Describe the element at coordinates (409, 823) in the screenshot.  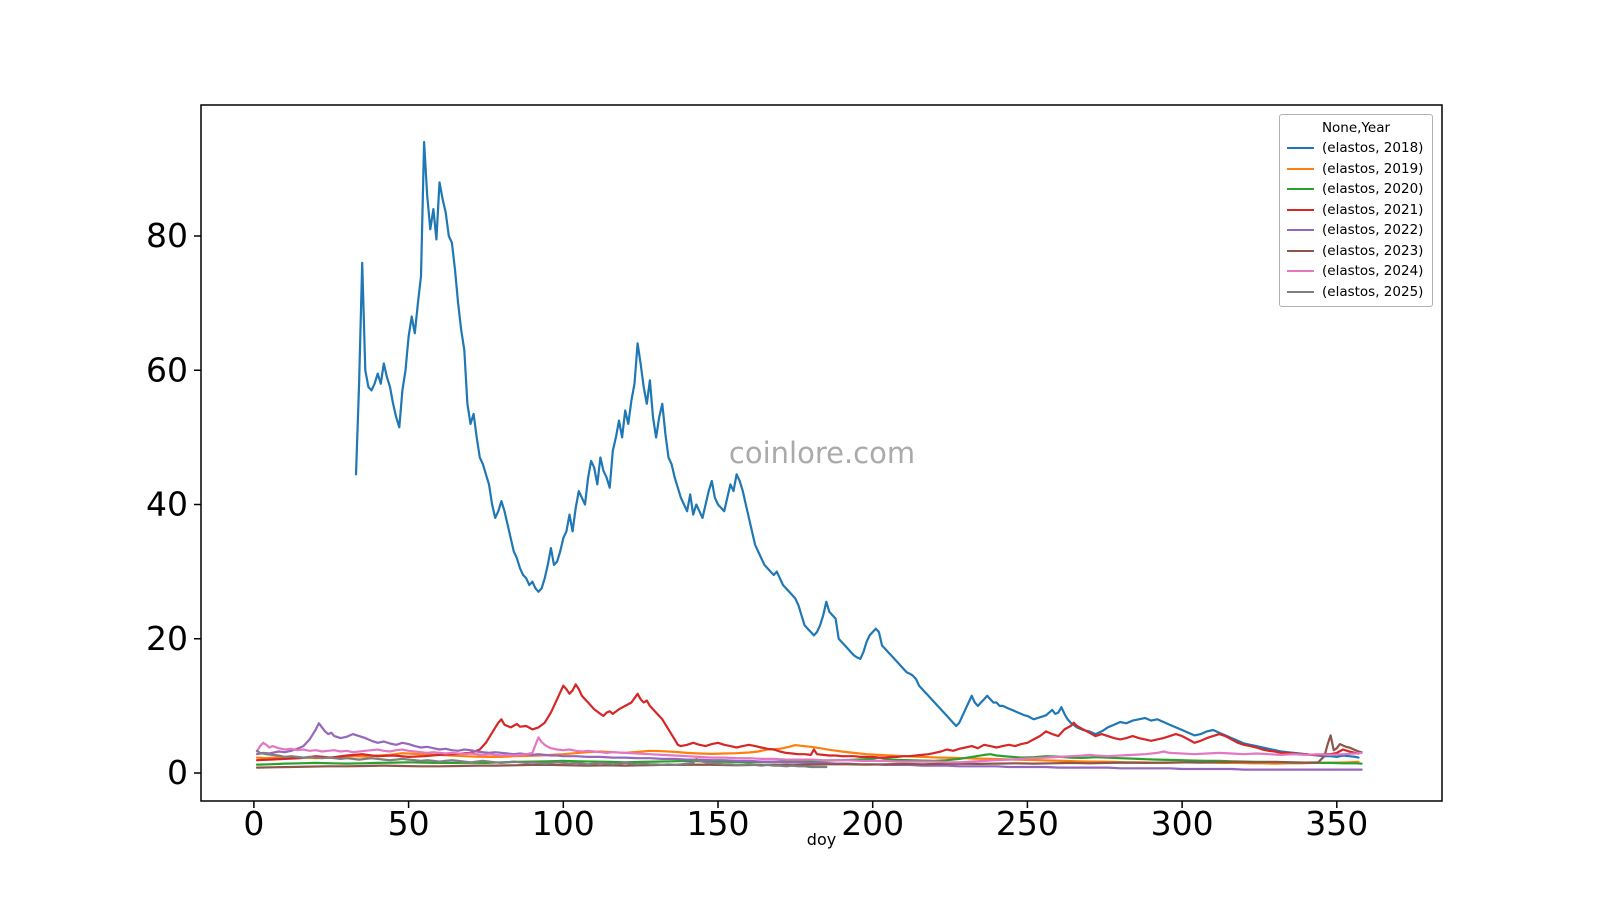
I see `x-tick-label: 50` at that location.